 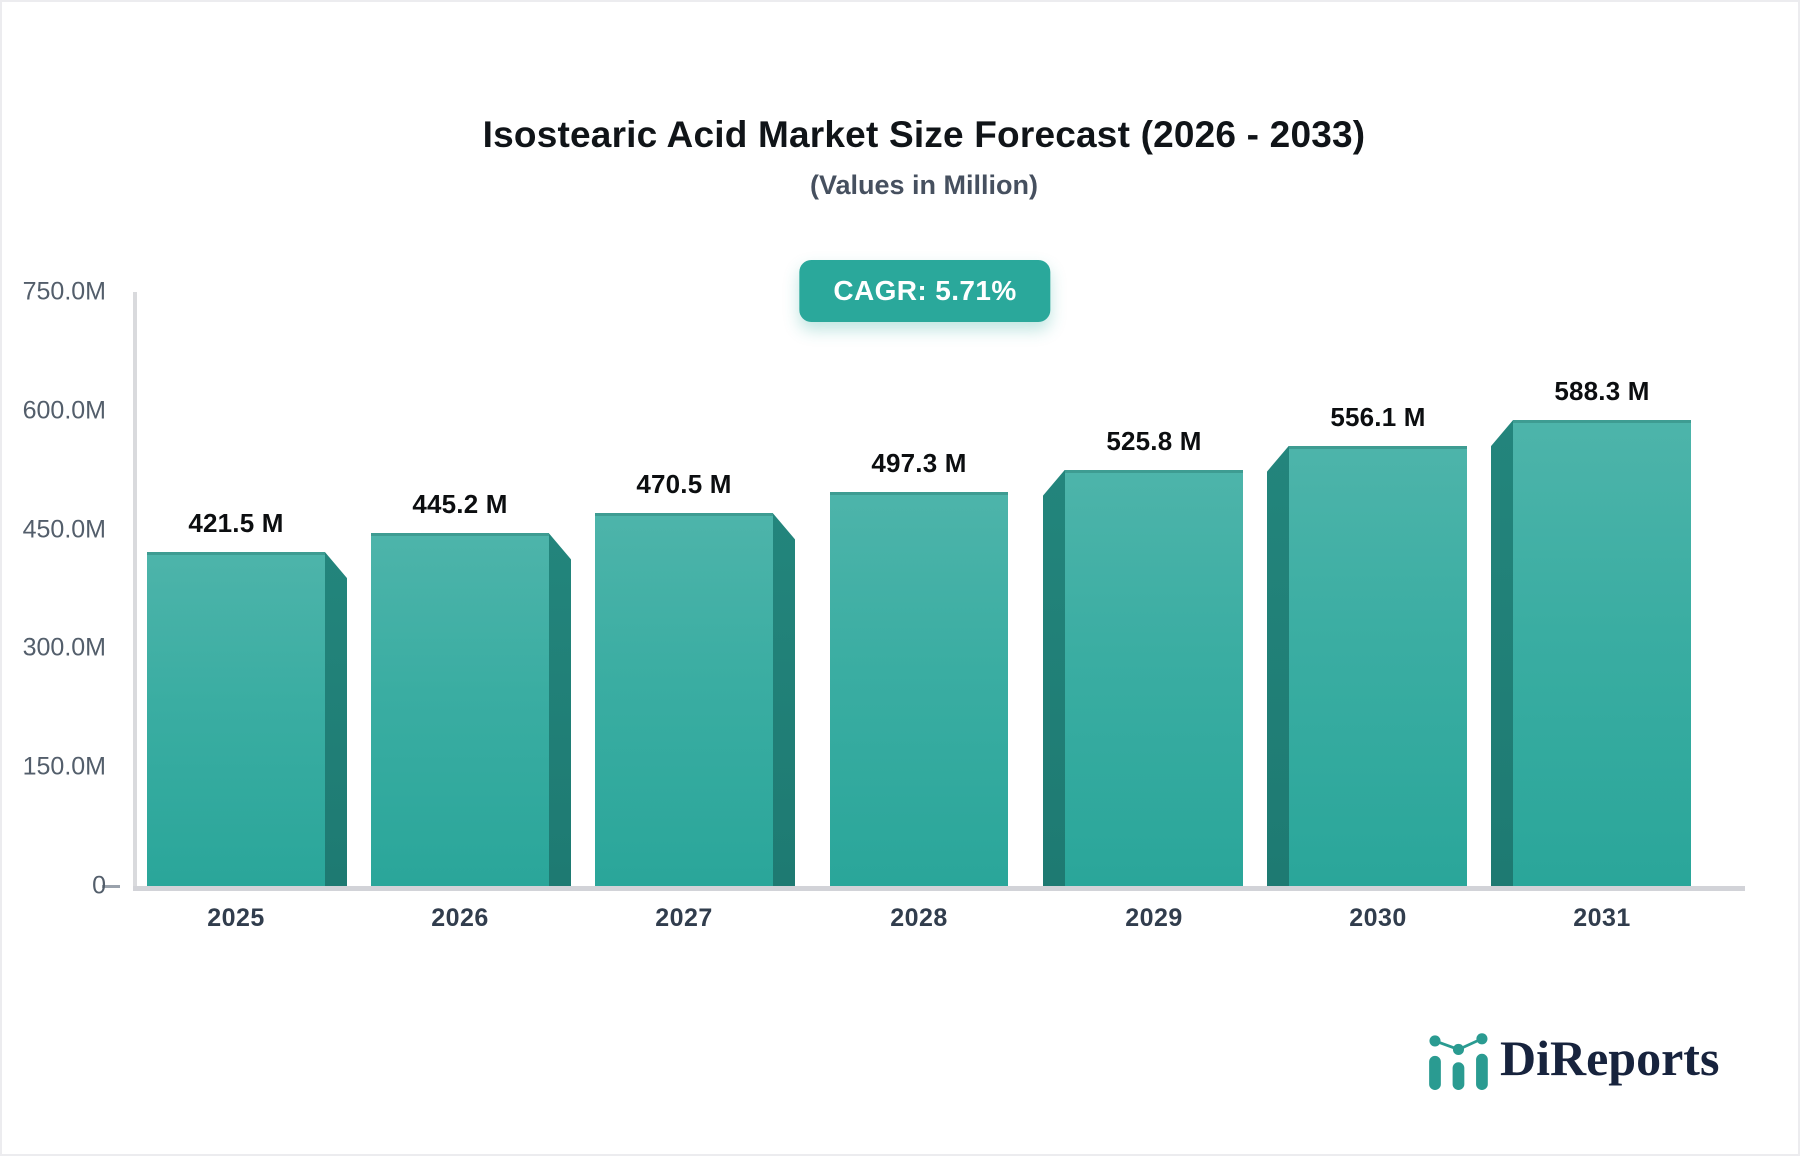 What do you see at coordinates (64, 529) in the screenshot?
I see `y-axis-label: 450.0M` at bounding box center [64, 529].